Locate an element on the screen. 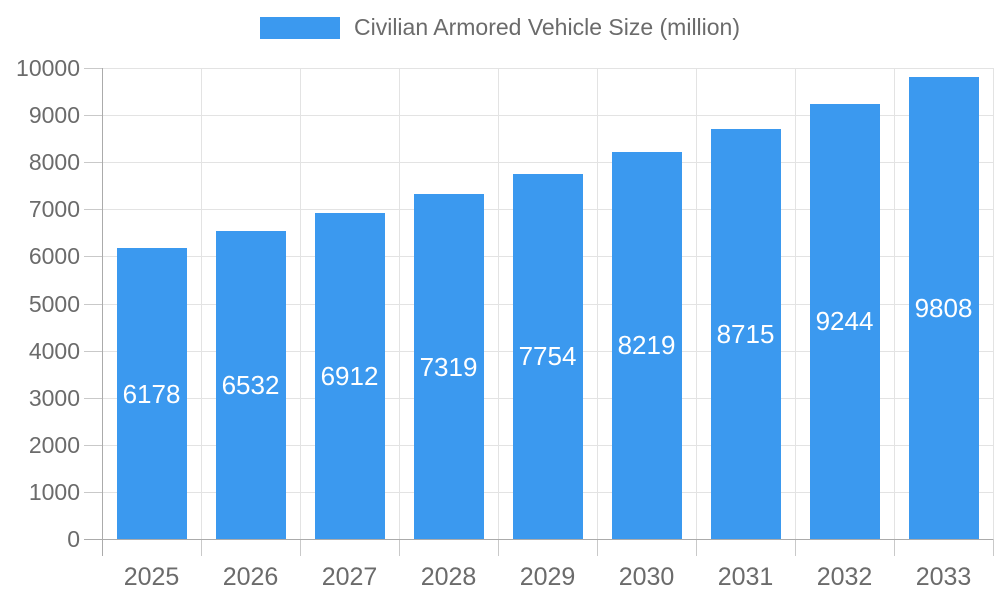 The height and width of the screenshot is (600, 1000). x-axis-label: 2027 is located at coordinates (349, 577).